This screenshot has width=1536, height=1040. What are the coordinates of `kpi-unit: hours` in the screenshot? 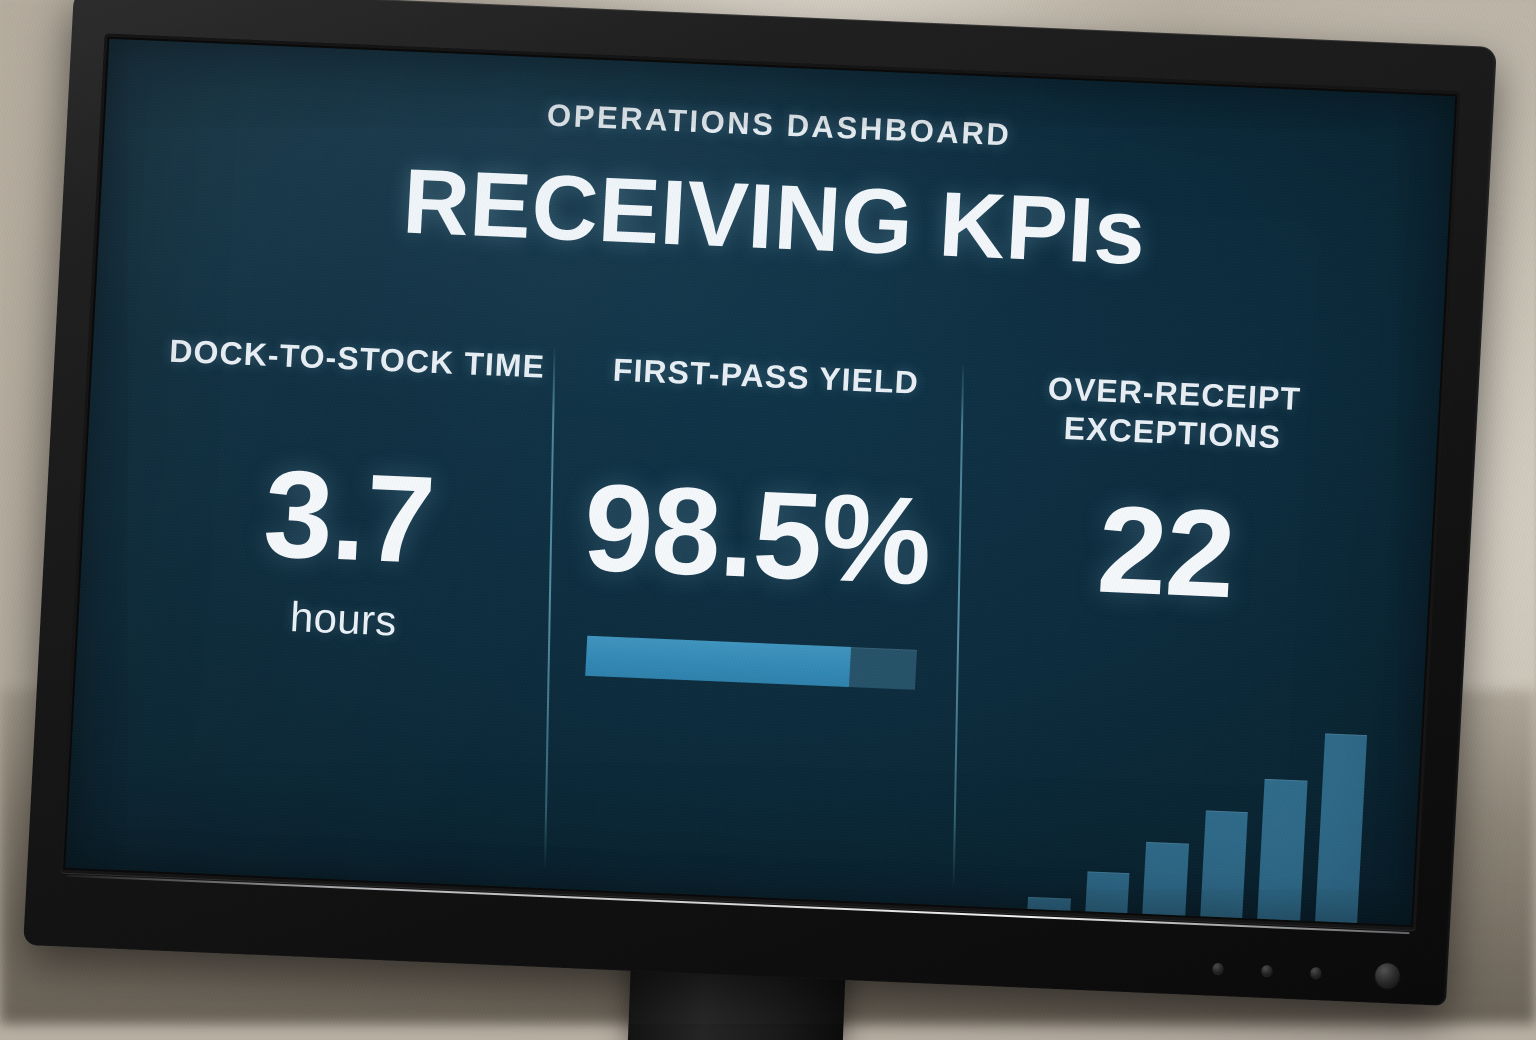 It's located at (343, 619).